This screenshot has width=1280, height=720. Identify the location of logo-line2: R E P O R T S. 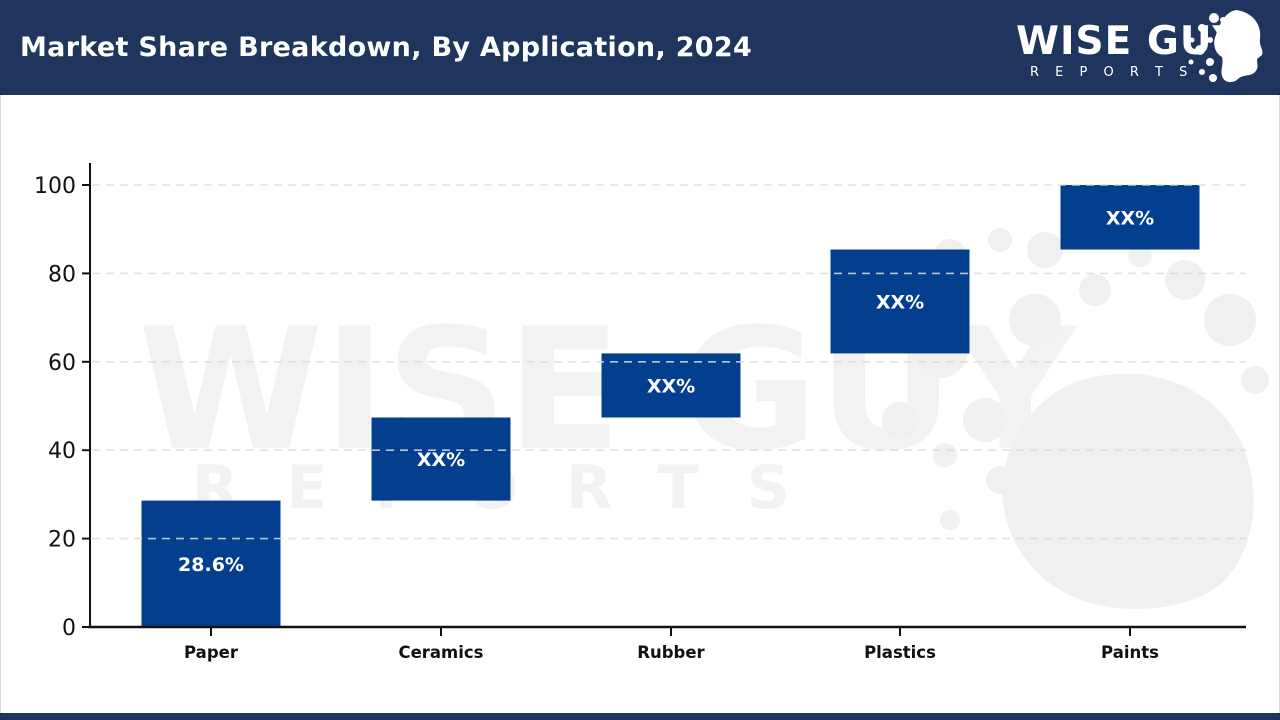
(1111, 72).